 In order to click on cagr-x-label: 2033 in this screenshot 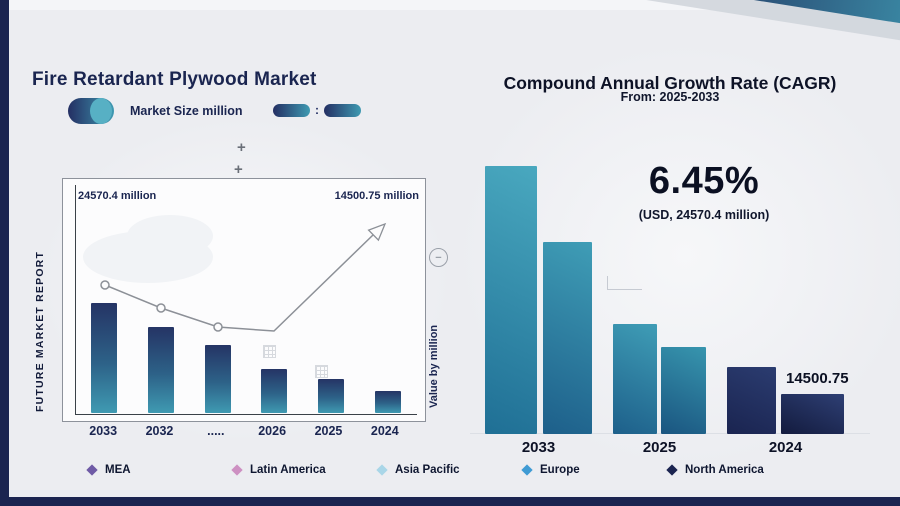, I will do `click(538, 447)`.